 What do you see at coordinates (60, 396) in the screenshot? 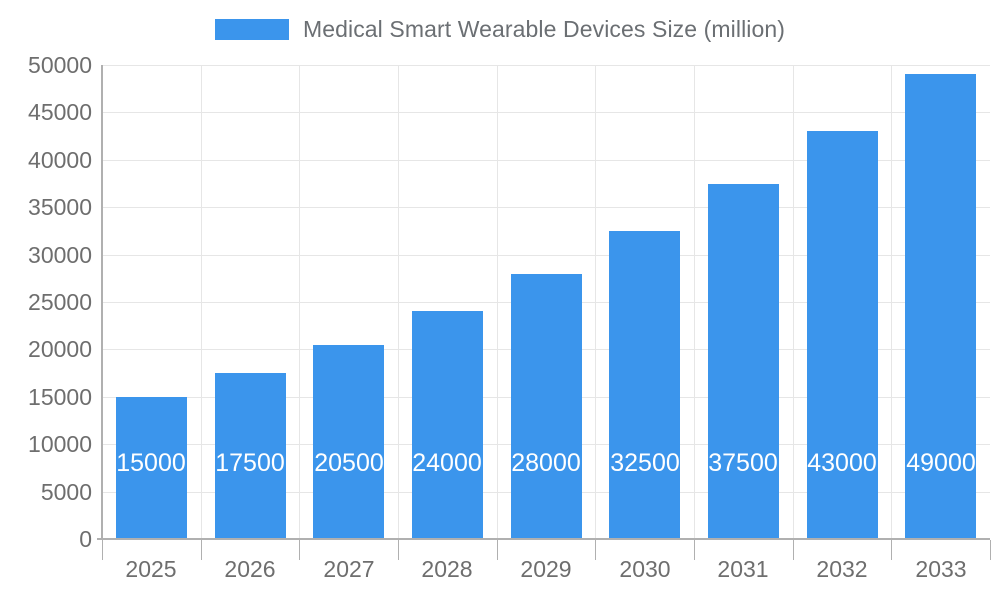
I see `y-axis-tick-label: 15000` at bounding box center [60, 396].